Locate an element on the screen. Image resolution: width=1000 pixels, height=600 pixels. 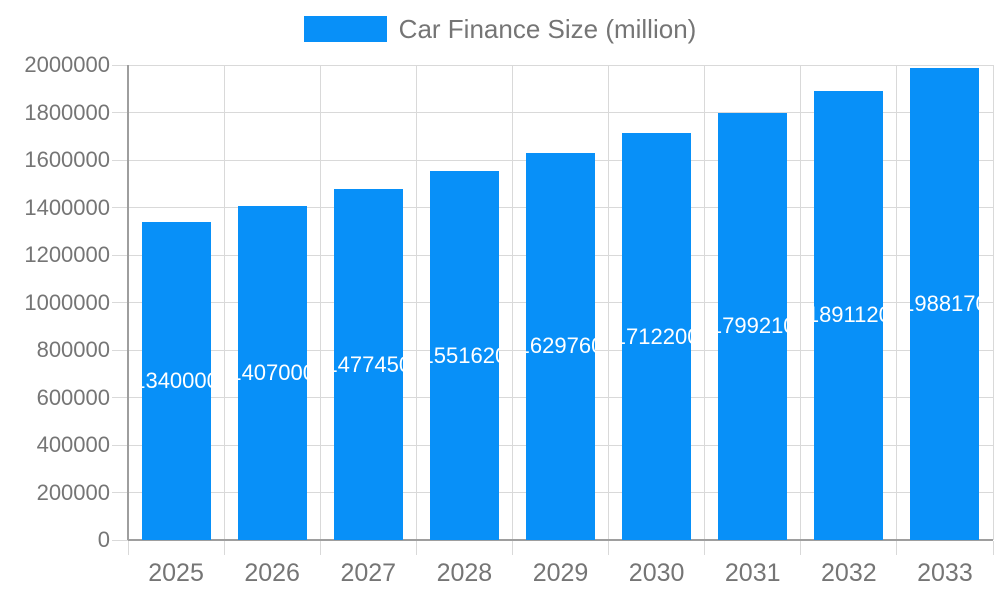
bar-value-label: 1340000 is located at coordinates (176, 380).